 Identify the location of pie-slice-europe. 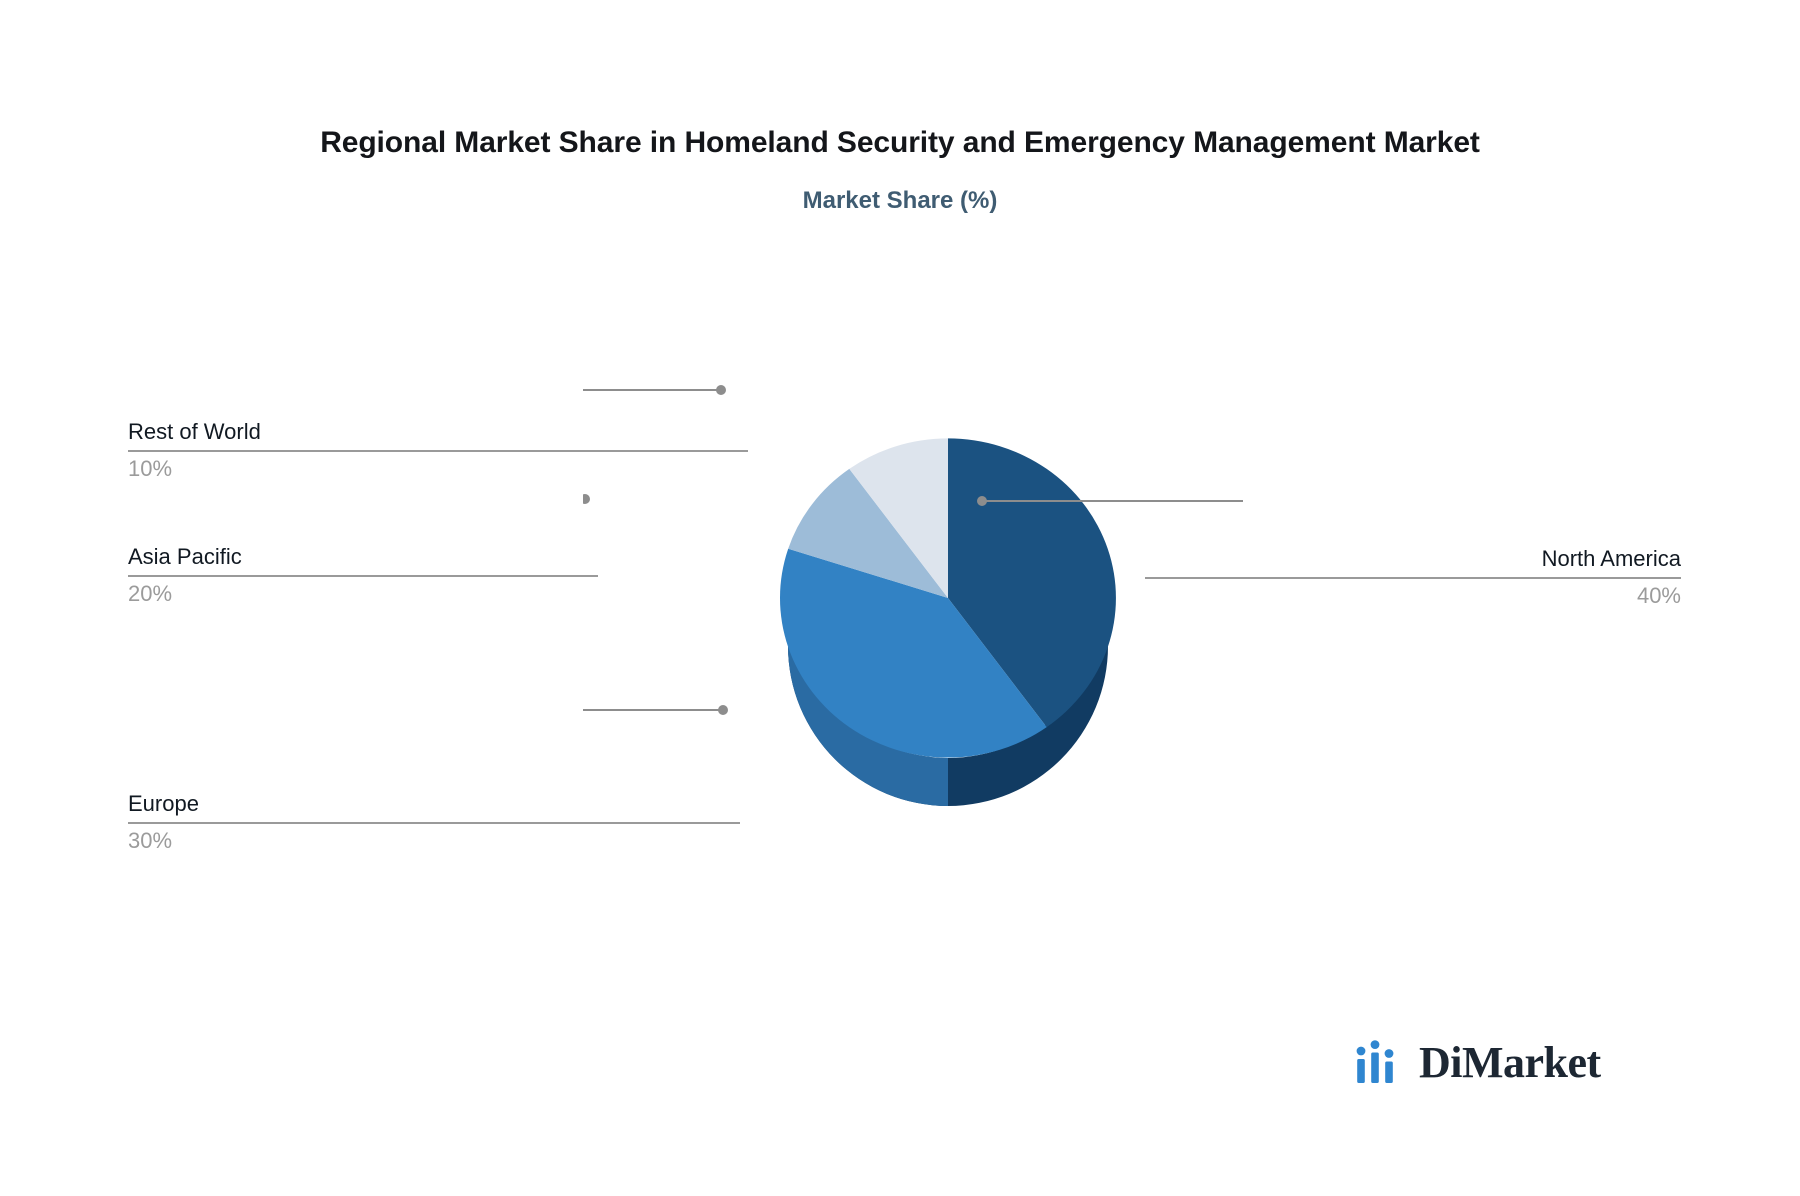
(913, 653).